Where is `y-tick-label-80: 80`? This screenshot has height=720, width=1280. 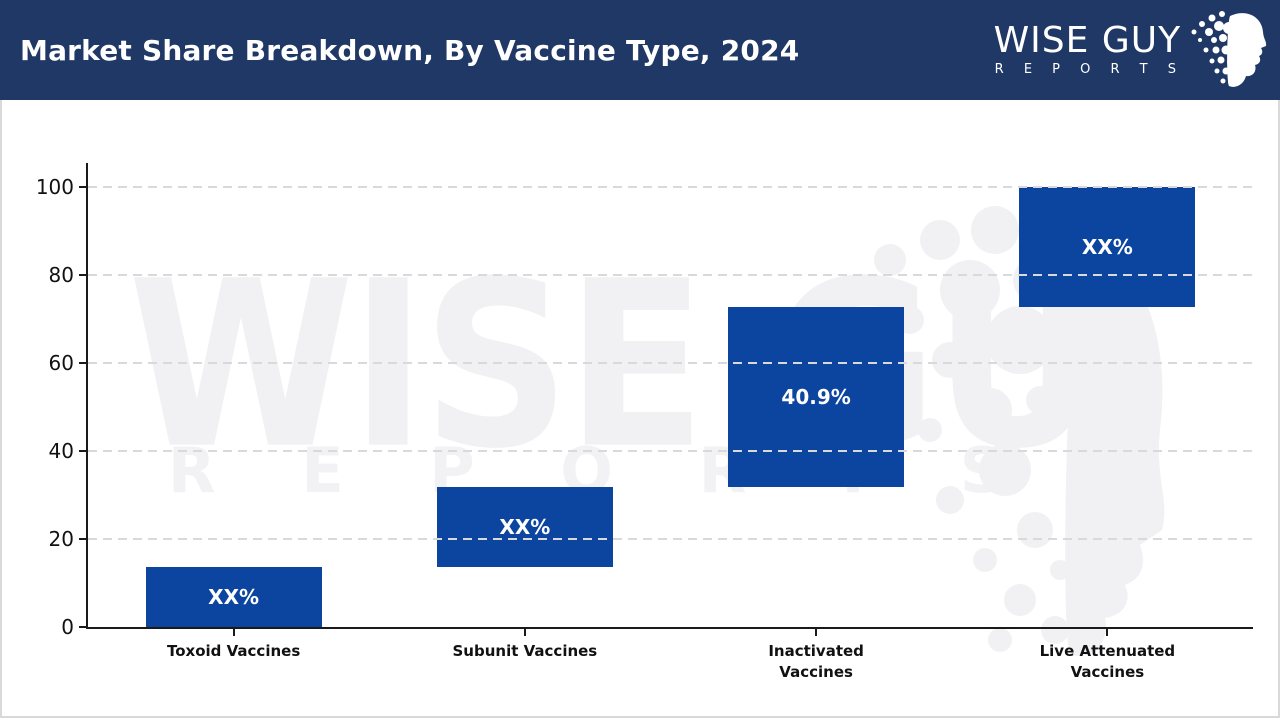 y-tick-label-80: 80 is located at coordinates (61, 275).